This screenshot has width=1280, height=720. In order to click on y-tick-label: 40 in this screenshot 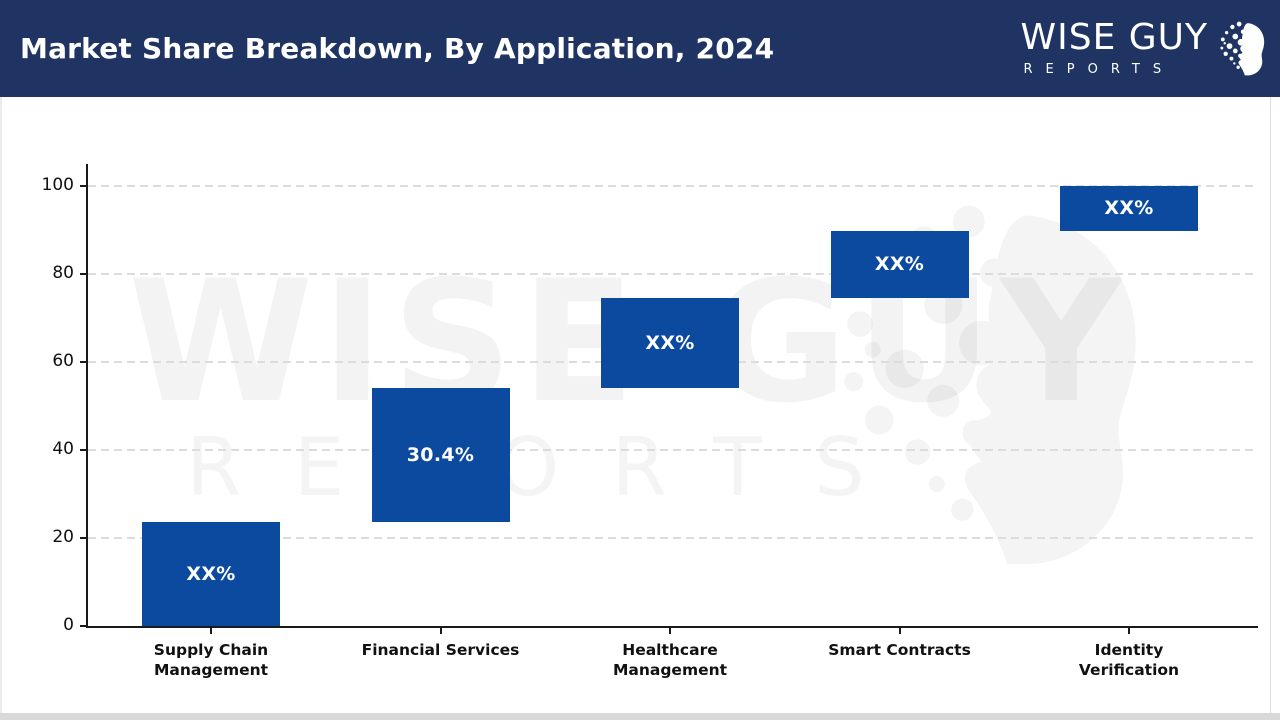, I will do `click(63, 449)`.